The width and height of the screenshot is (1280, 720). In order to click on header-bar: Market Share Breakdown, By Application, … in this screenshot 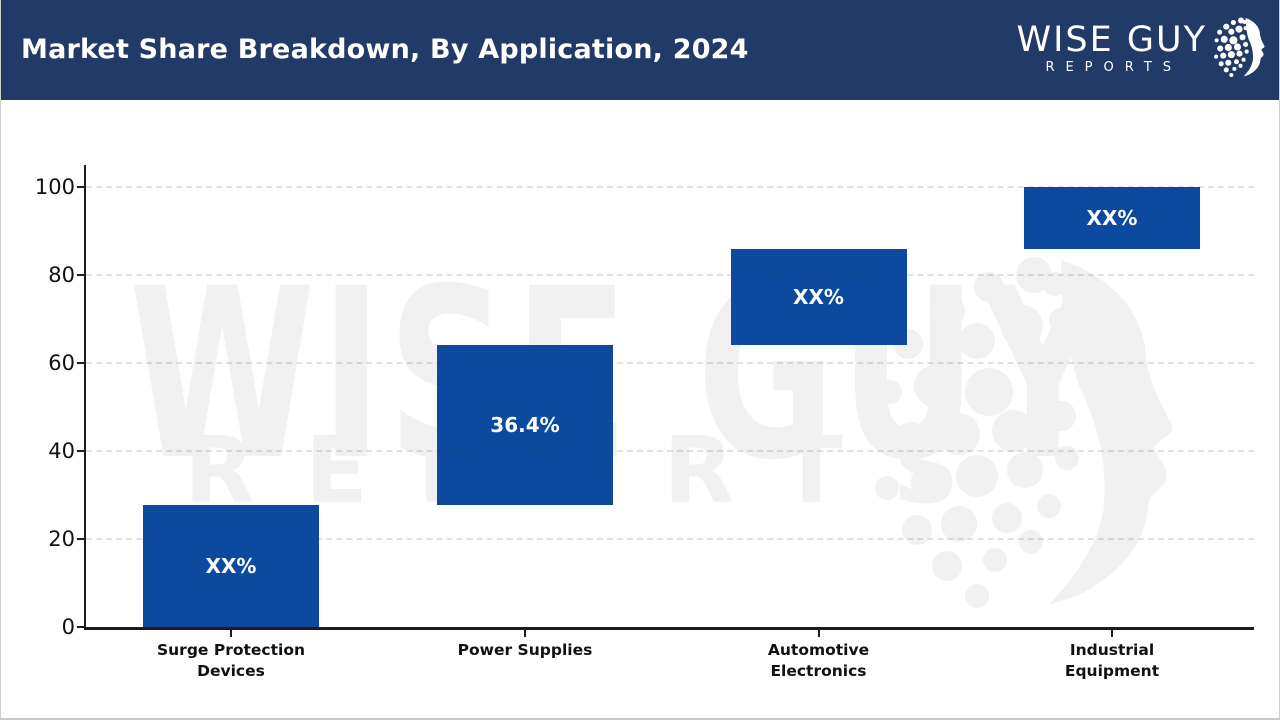, I will do `click(640, 50)`.